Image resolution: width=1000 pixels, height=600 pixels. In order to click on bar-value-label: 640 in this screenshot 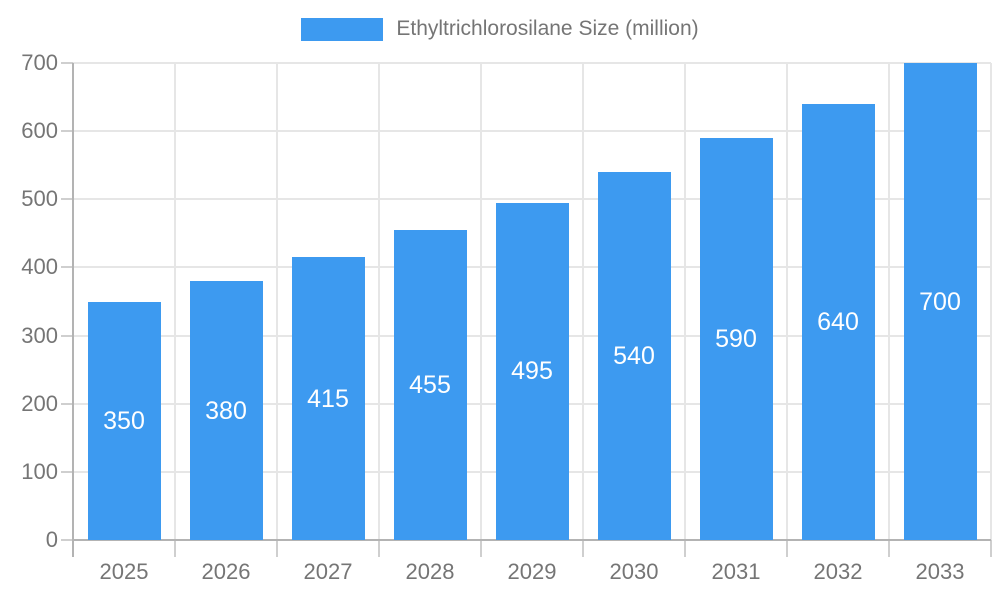, I will do `click(838, 321)`.